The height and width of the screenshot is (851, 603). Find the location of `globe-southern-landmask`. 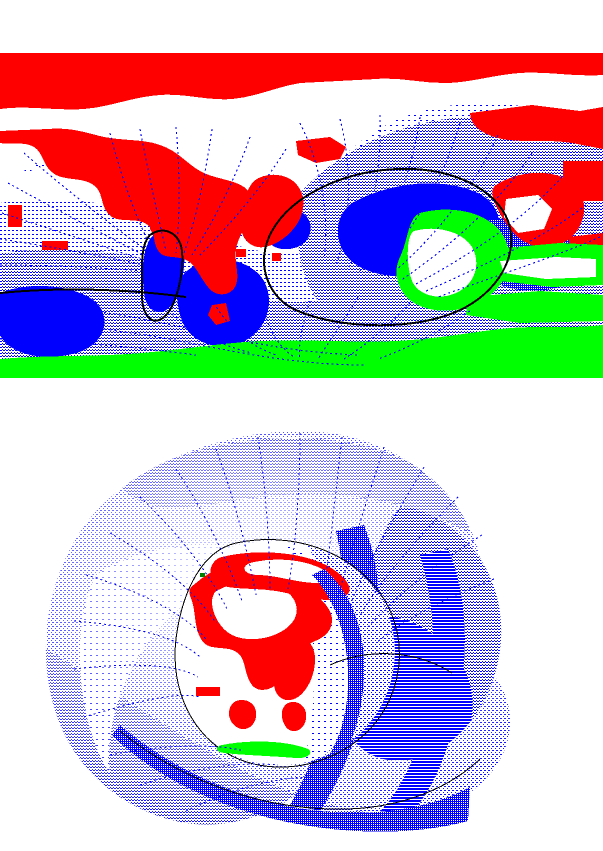

globe-southern-landmask is located at coordinates (255, 666).